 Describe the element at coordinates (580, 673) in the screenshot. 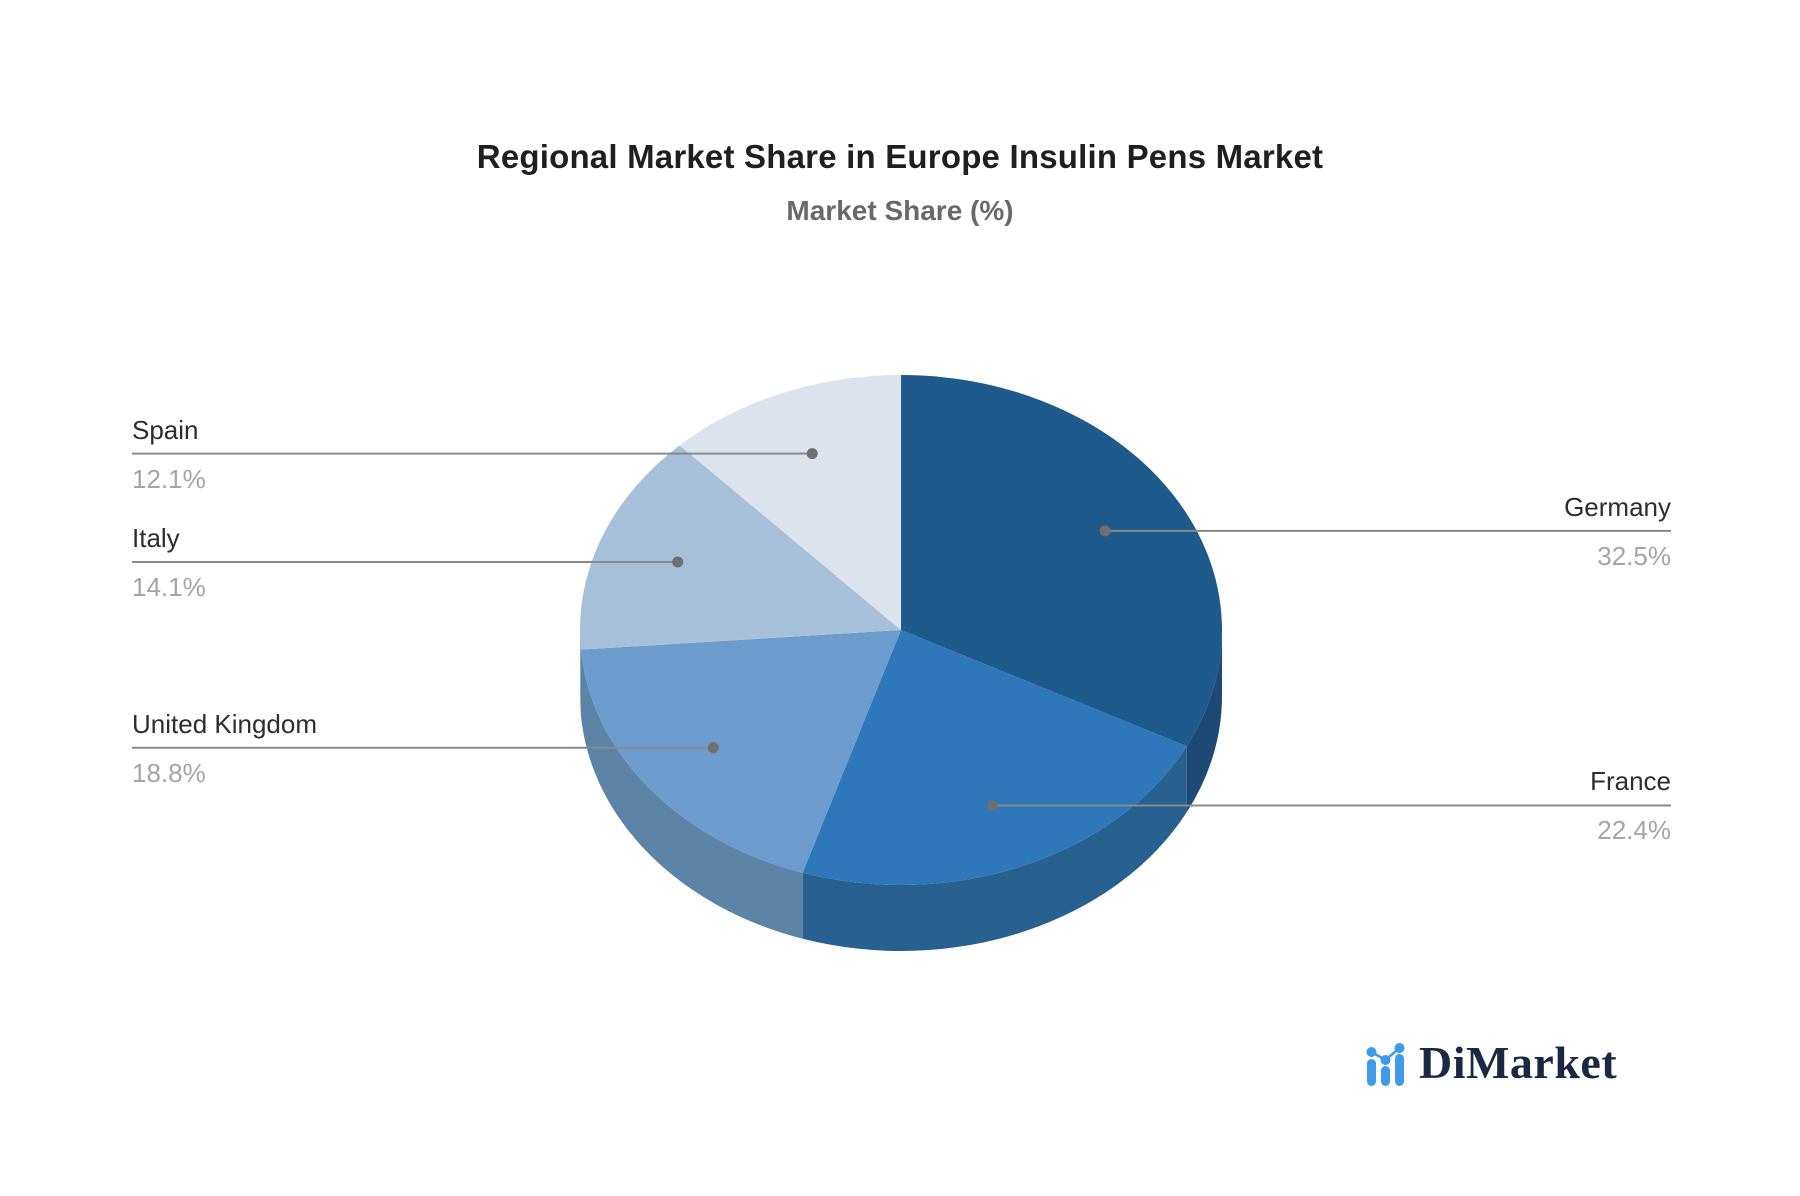

I see `pie-slice-italy-side` at that location.